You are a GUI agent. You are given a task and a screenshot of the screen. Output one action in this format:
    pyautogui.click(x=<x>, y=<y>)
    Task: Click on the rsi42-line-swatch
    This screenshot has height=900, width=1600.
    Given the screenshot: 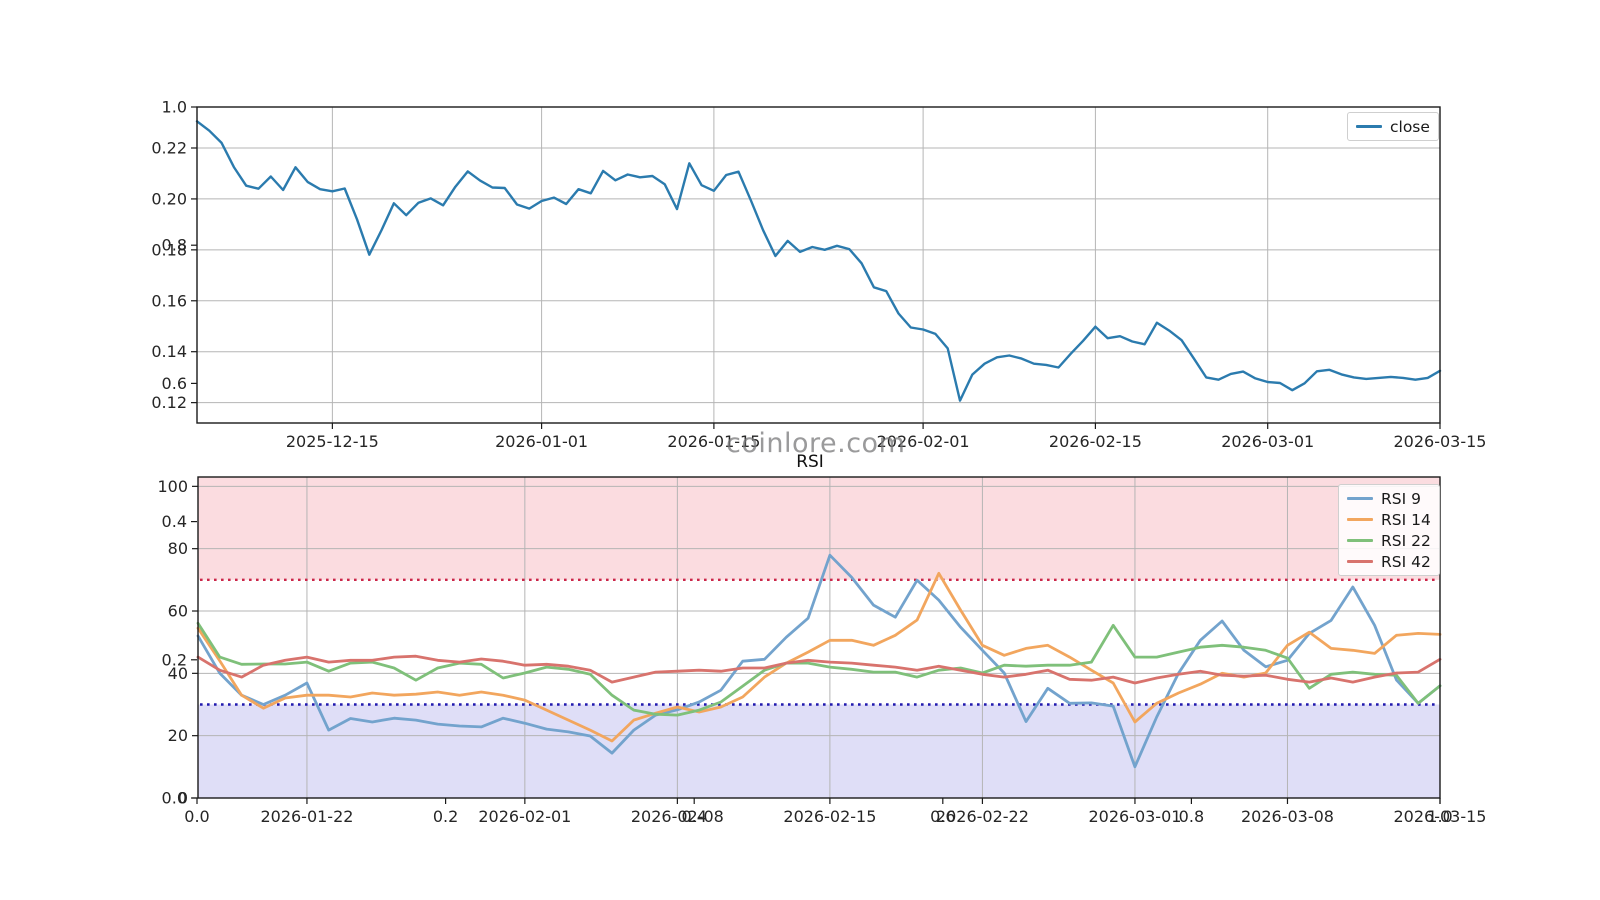 What is the action you would take?
    pyautogui.click(x=1360, y=561)
    